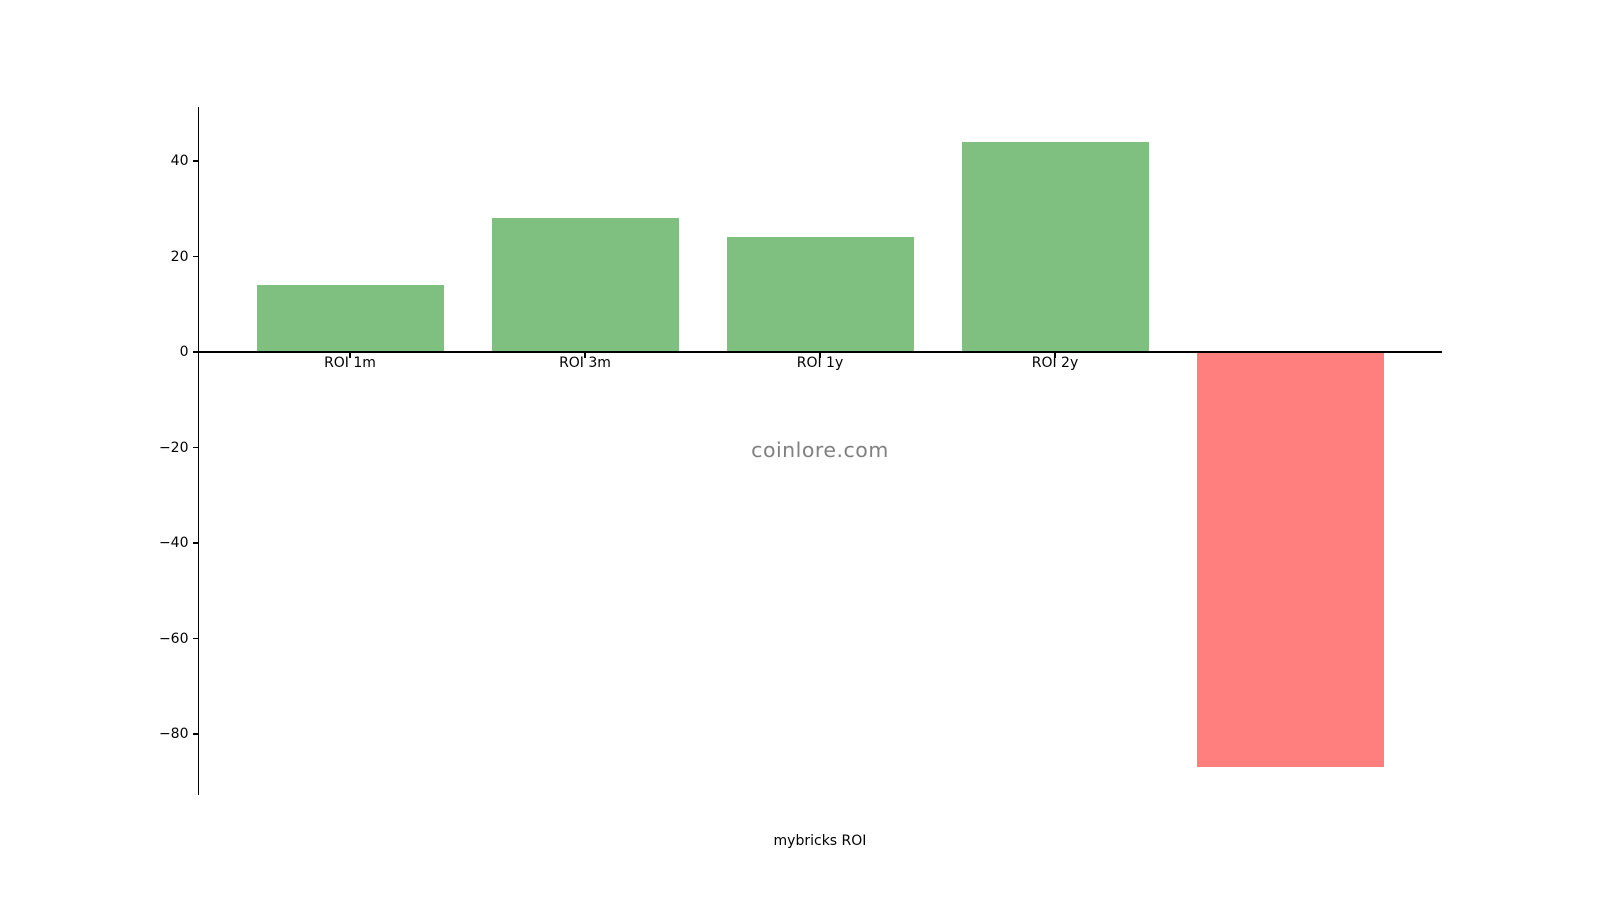 Image resolution: width=1600 pixels, height=900 pixels. Describe the element at coordinates (350, 318) in the screenshot. I see `bar-roi-1m` at that location.